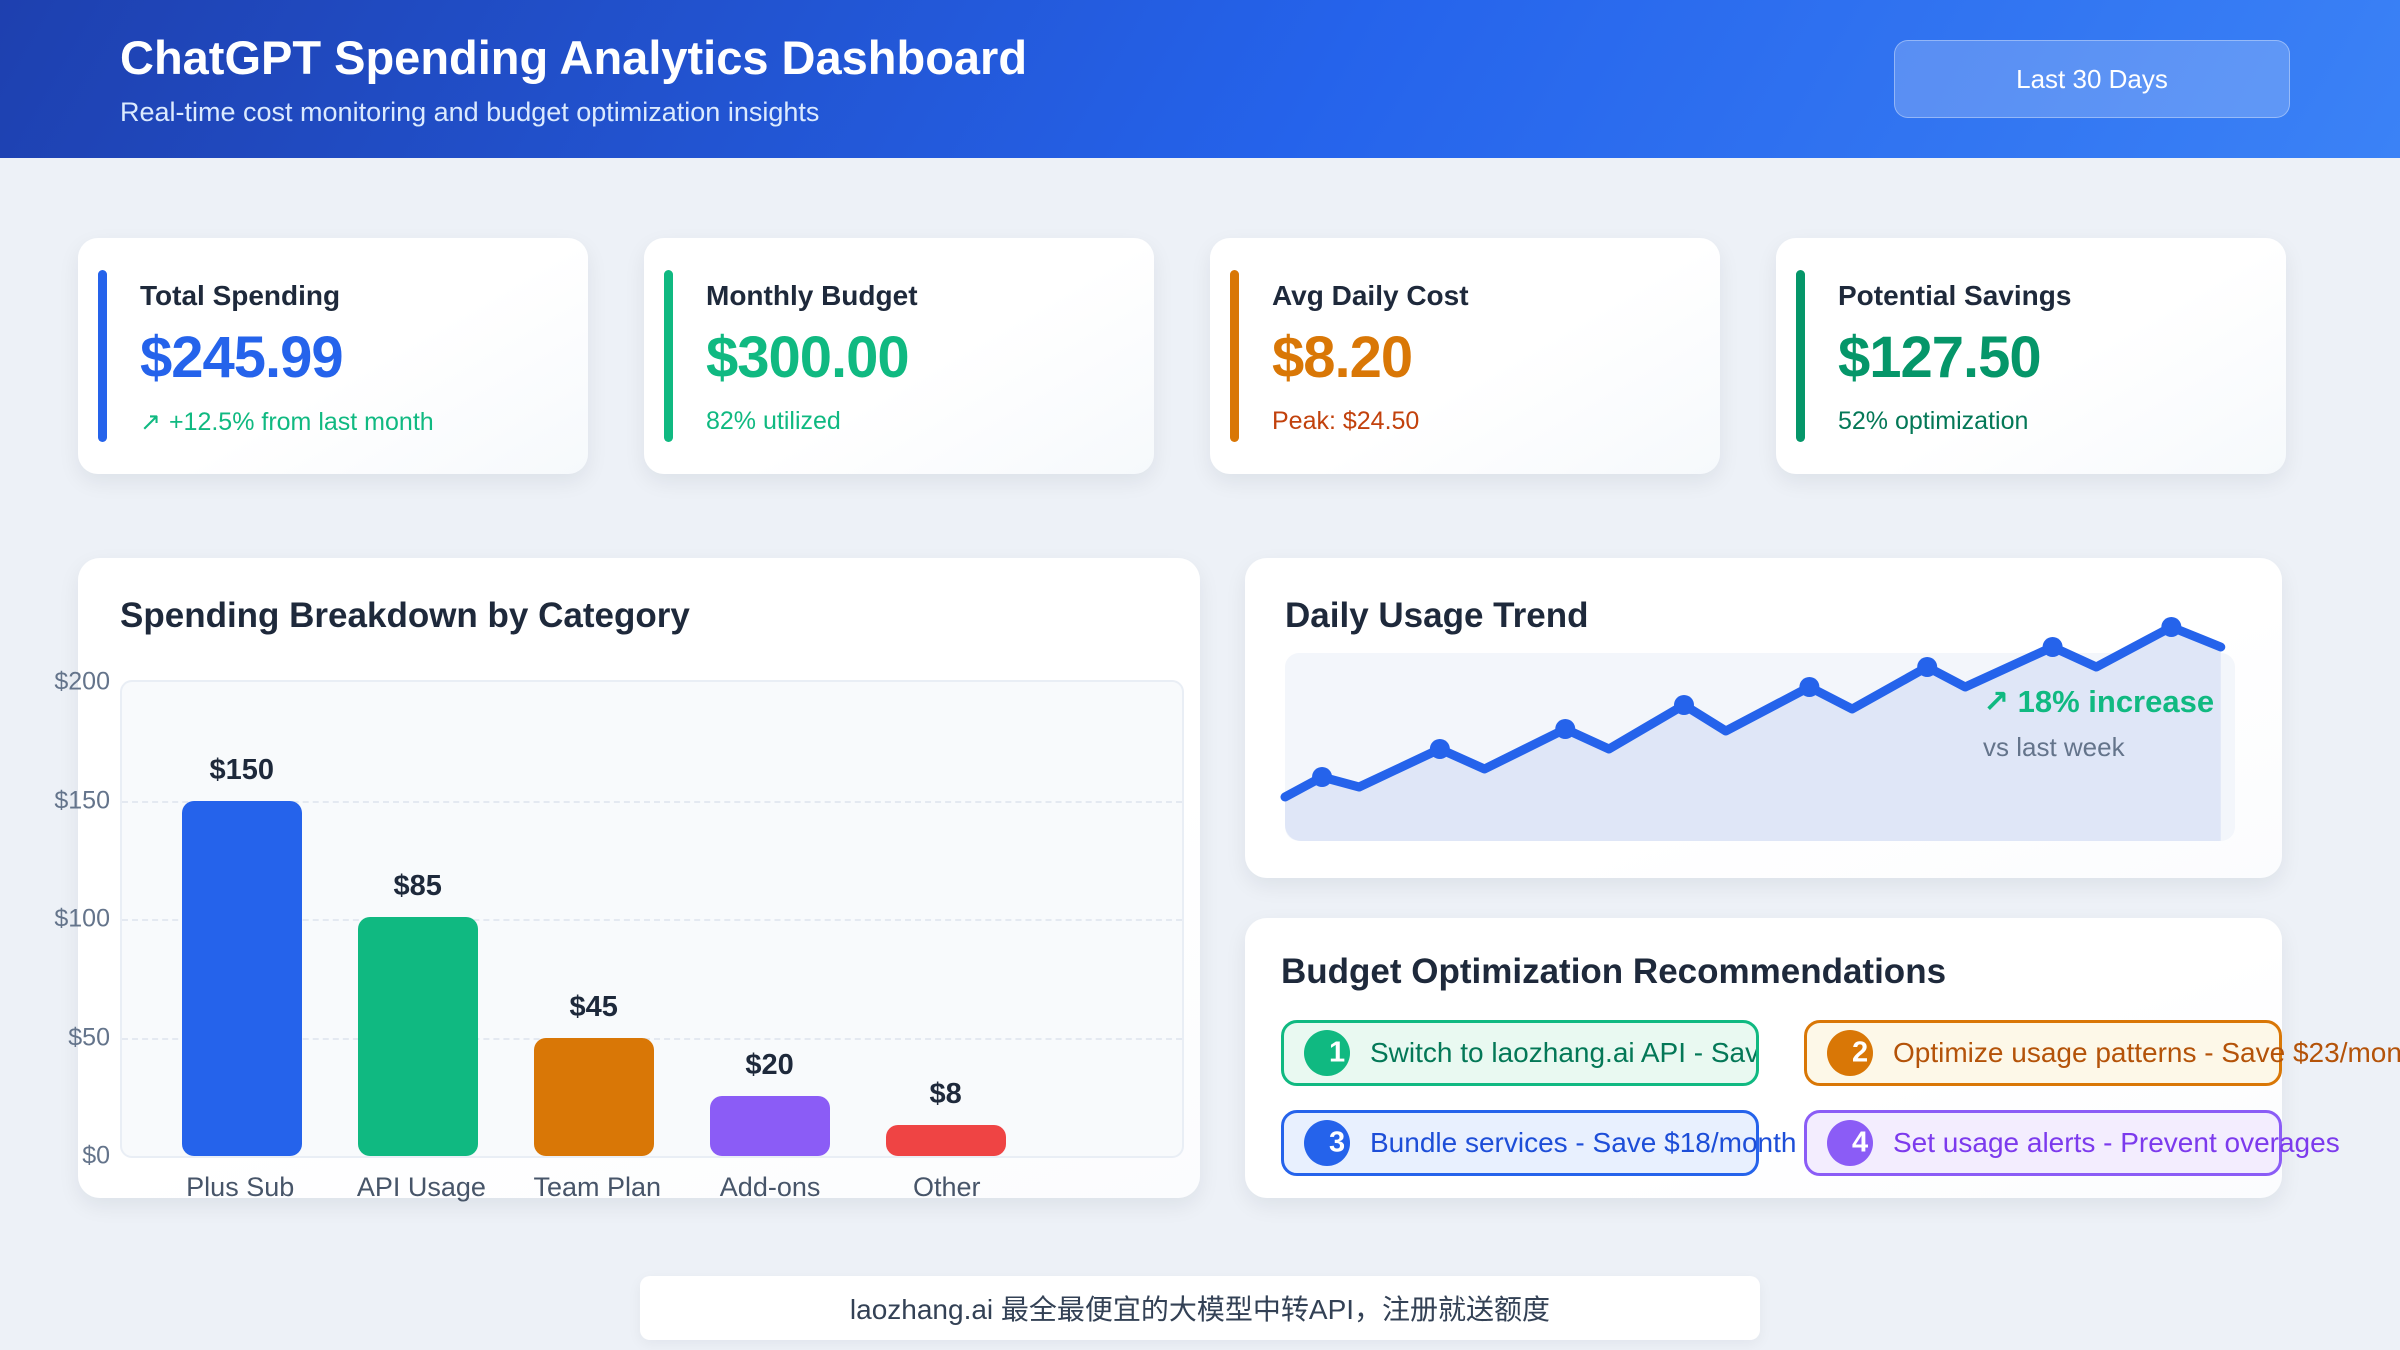  What do you see at coordinates (769, 1125) in the screenshot?
I see `bar-add-ons` at bounding box center [769, 1125].